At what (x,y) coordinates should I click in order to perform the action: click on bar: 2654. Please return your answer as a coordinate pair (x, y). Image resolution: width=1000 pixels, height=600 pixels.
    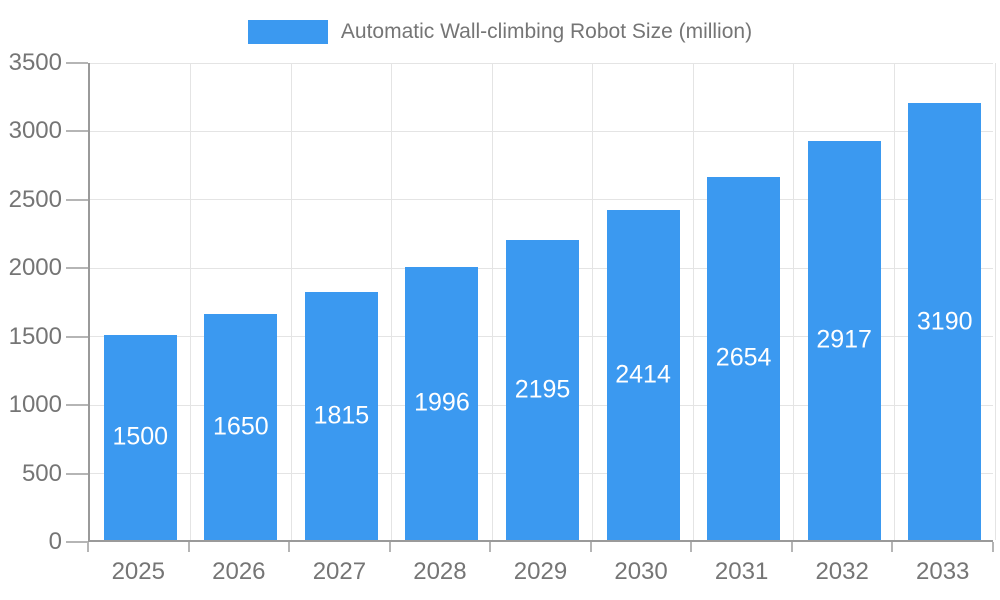
    Looking at the image, I should click on (744, 358).